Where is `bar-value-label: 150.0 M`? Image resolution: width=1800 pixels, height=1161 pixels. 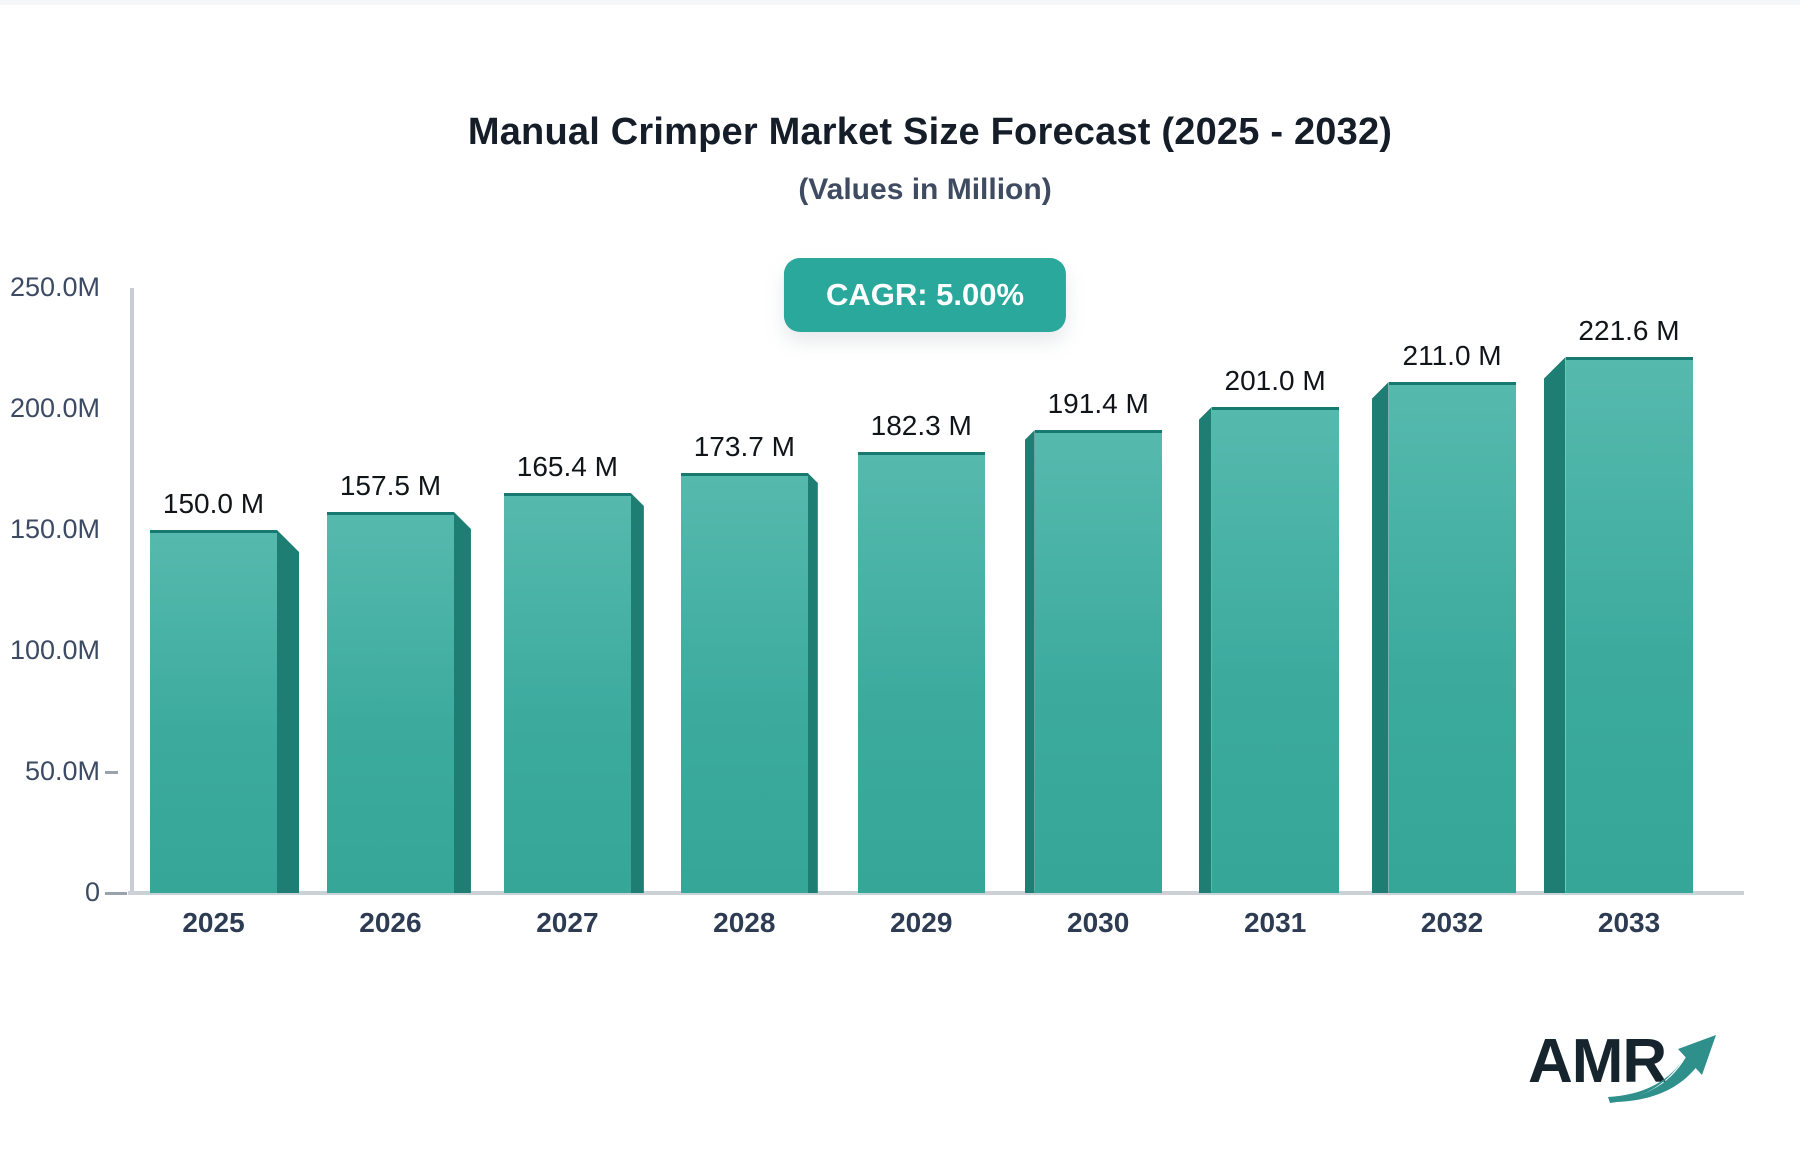 bar-value-label: 150.0 M is located at coordinates (213, 503).